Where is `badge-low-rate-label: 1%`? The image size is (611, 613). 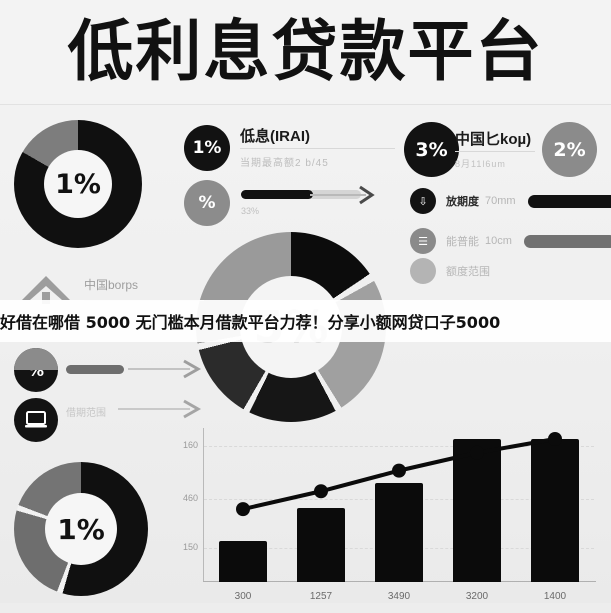 badge-low-rate-label: 1% is located at coordinates (207, 148).